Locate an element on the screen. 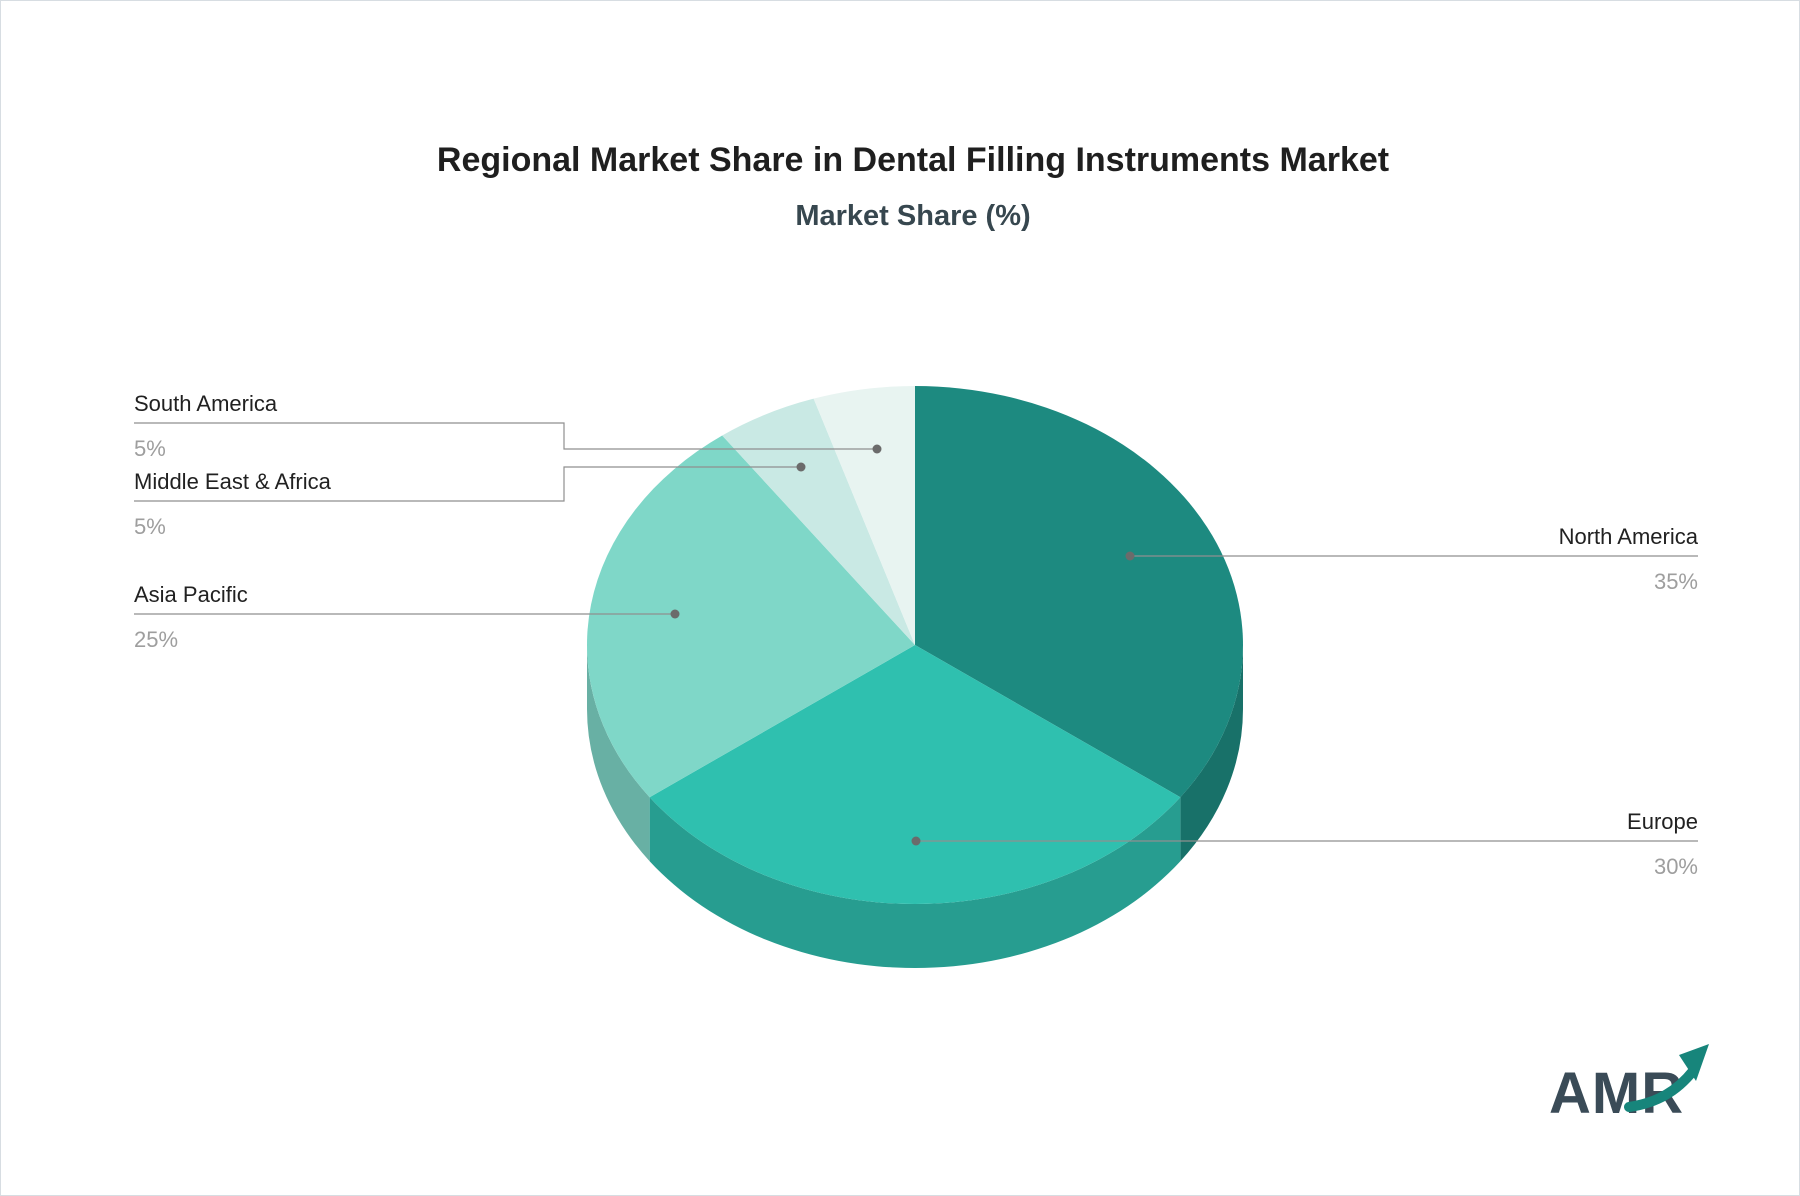  leader-dot-south-america is located at coordinates (877, 449).